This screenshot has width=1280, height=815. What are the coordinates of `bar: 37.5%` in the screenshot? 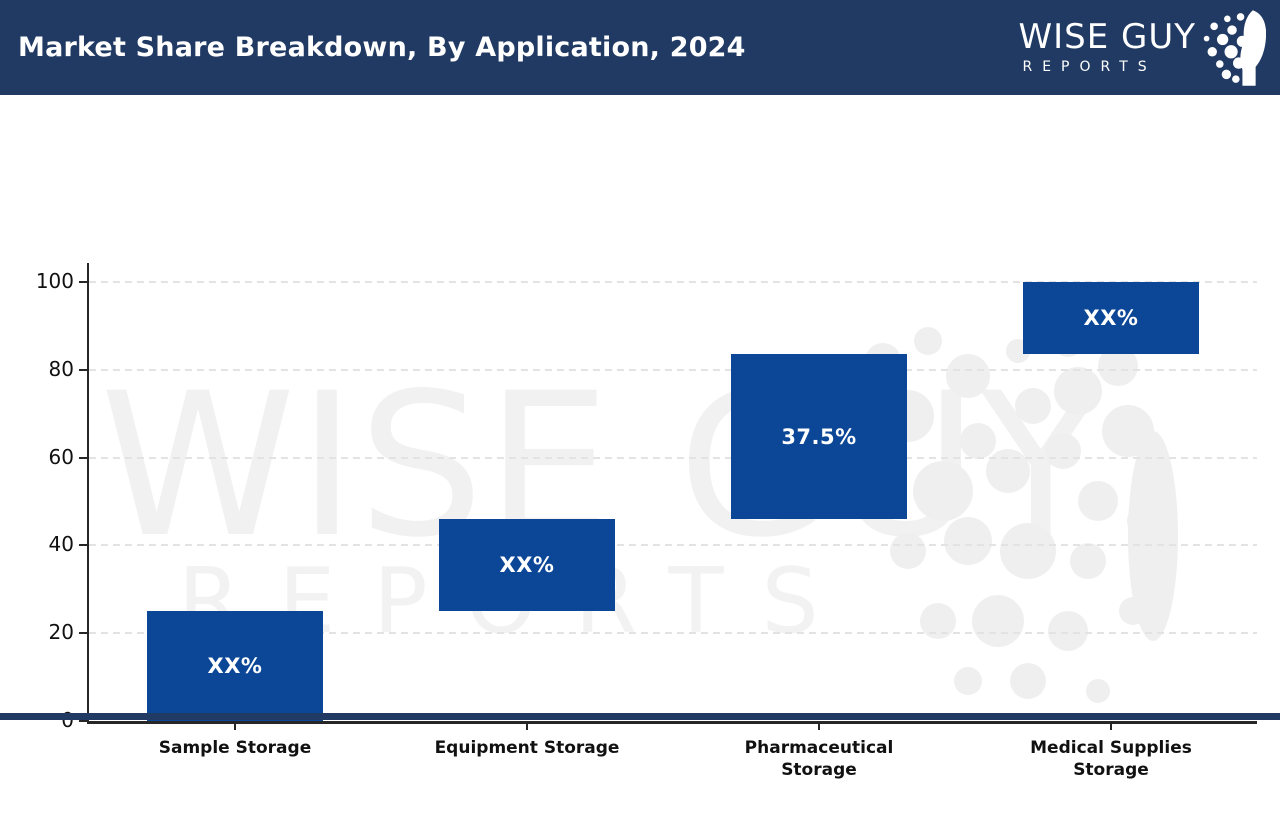 It's located at (819, 437).